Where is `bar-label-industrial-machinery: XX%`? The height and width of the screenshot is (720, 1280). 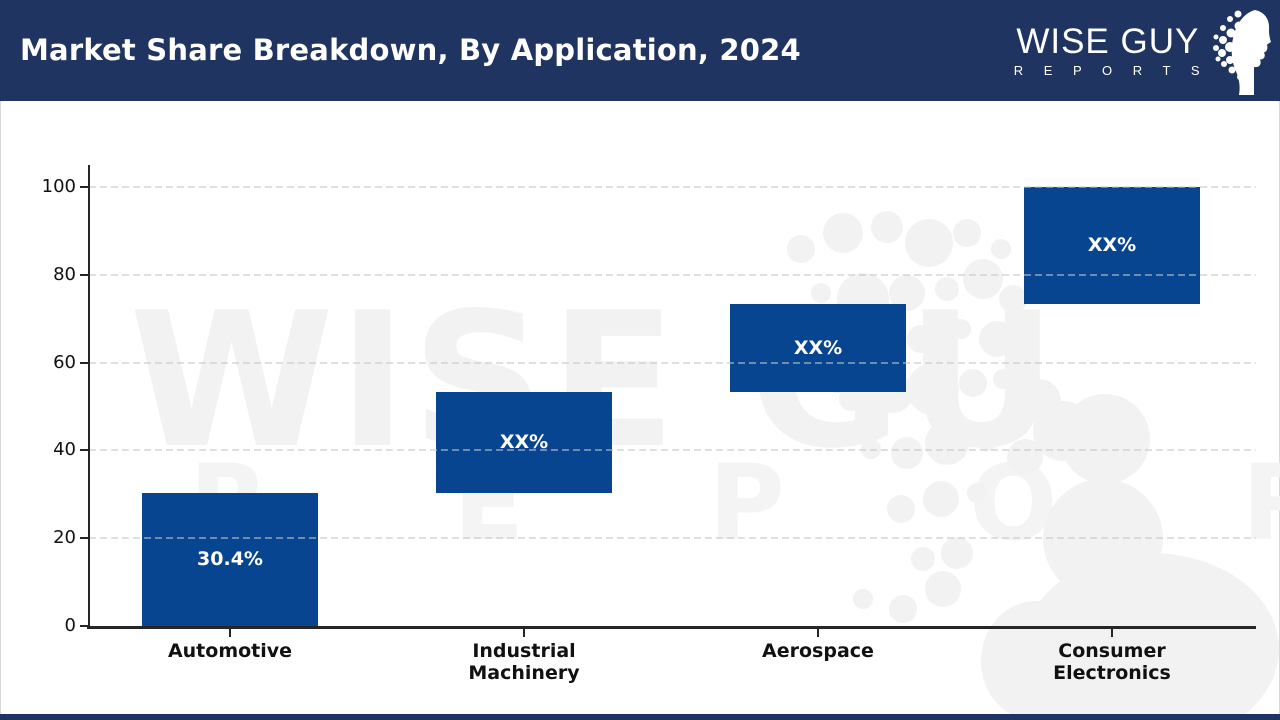
bar-label-industrial-machinery: XX% is located at coordinates (524, 442).